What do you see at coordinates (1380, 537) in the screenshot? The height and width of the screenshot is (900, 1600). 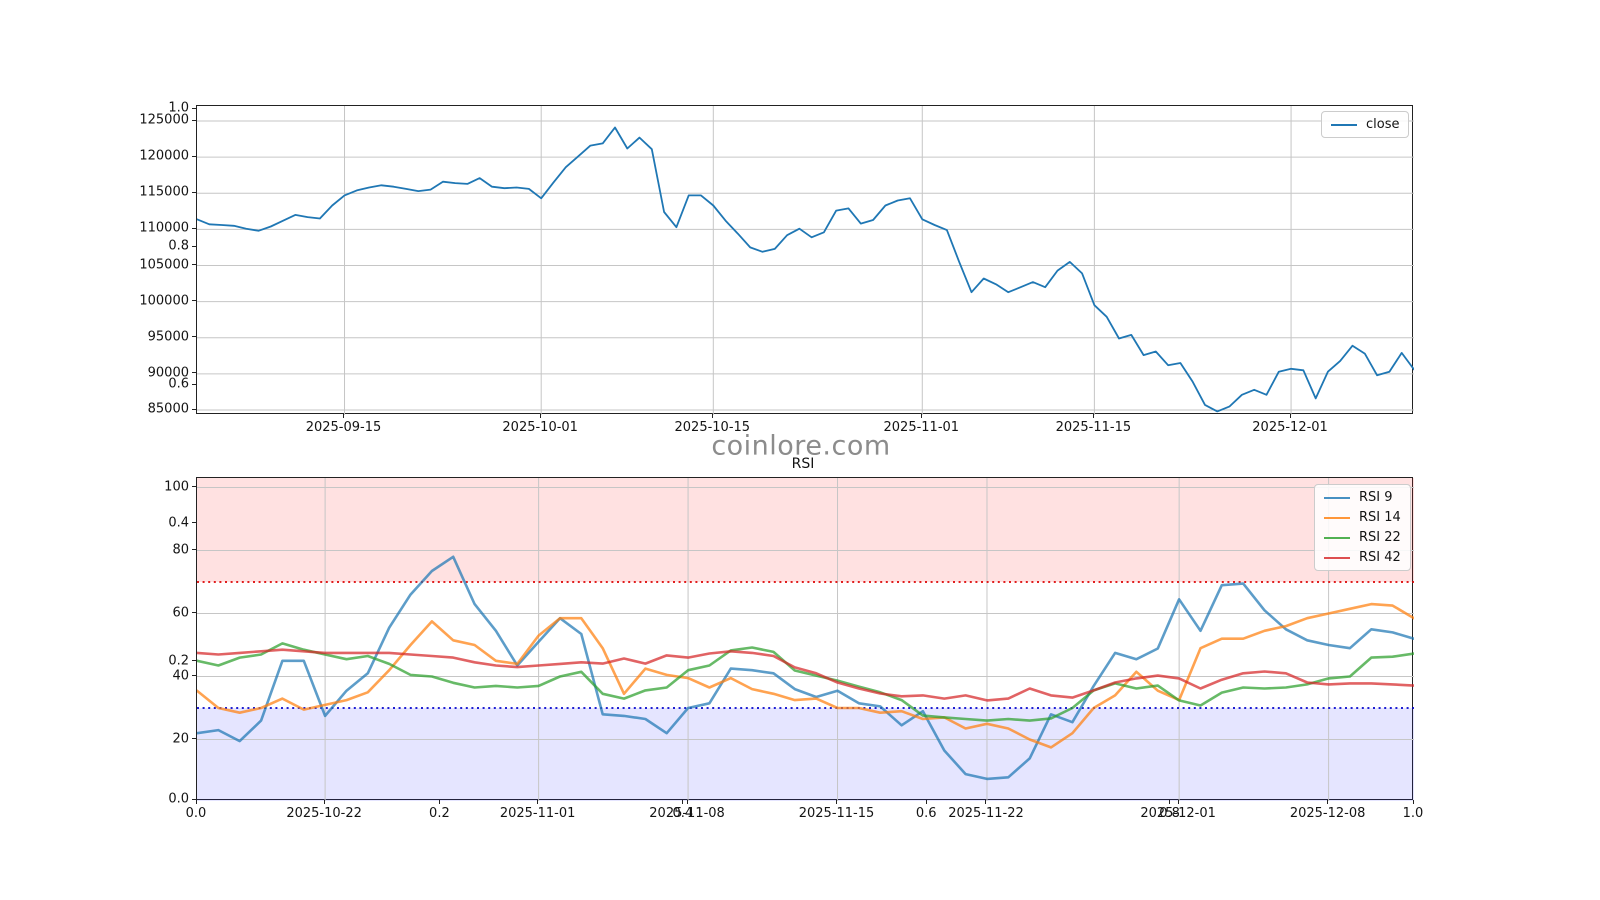 I see `legend-label-rsi-22: RSI 22` at bounding box center [1380, 537].